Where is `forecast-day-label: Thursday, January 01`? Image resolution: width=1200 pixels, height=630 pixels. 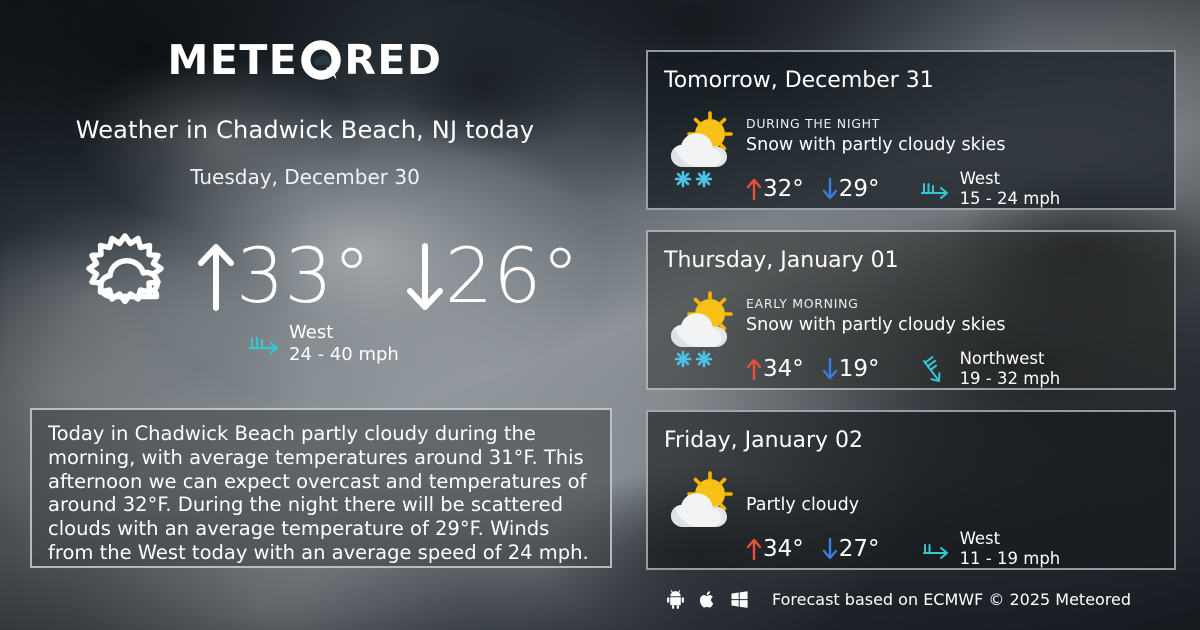 forecast-day-label: Thursday, January 01 is located at coordinates (781, 260).